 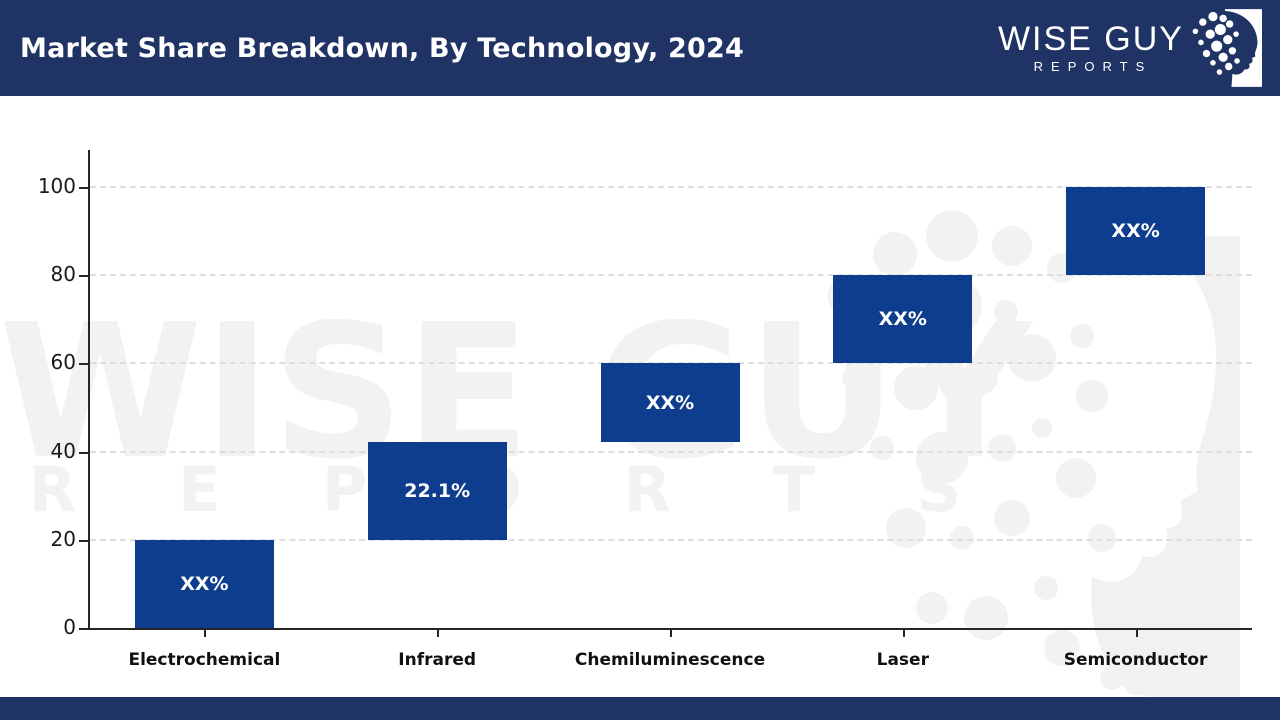 What do you see at coordinates (670, 629) in the screenshot?
I see `x-axis` at bounding box center [670, 629].